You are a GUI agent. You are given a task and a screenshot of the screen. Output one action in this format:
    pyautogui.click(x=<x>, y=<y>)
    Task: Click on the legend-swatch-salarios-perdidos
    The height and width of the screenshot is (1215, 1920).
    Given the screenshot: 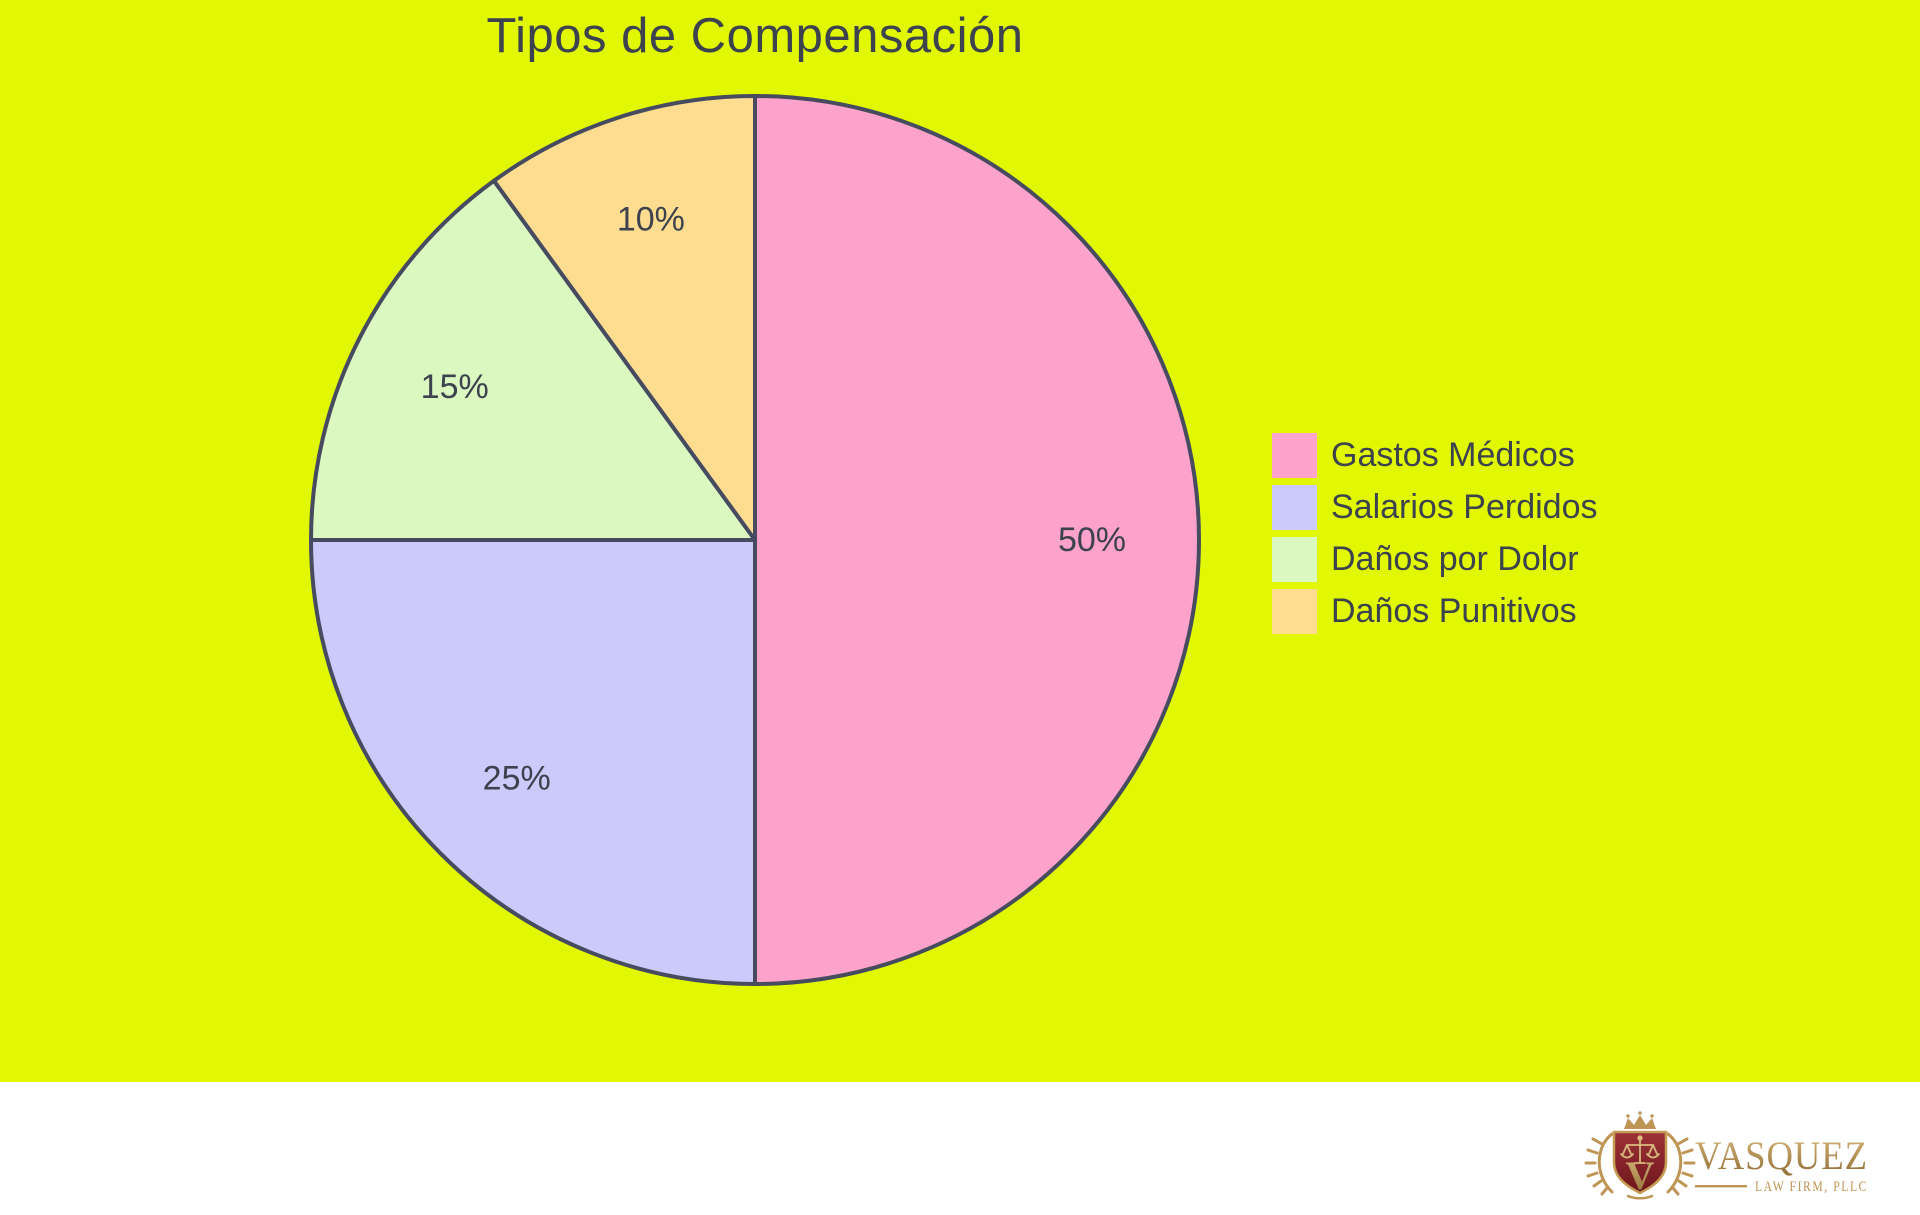 What is the action you would take?
    pyautogui.click(x=1294, y=507)
    